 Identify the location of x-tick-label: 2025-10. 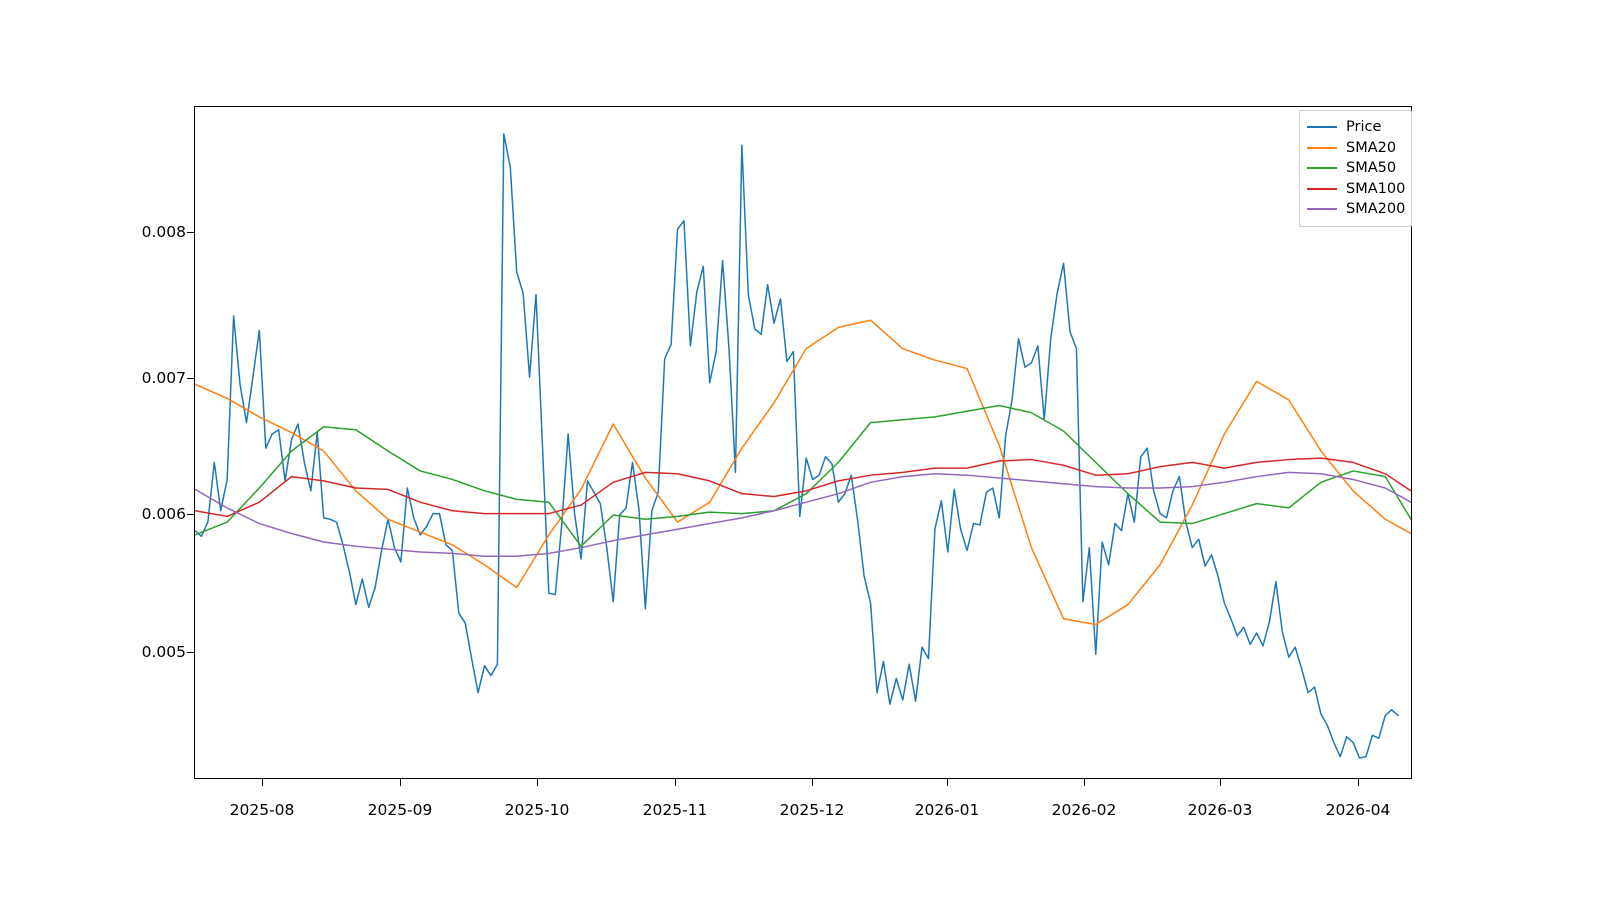
(537, 810).